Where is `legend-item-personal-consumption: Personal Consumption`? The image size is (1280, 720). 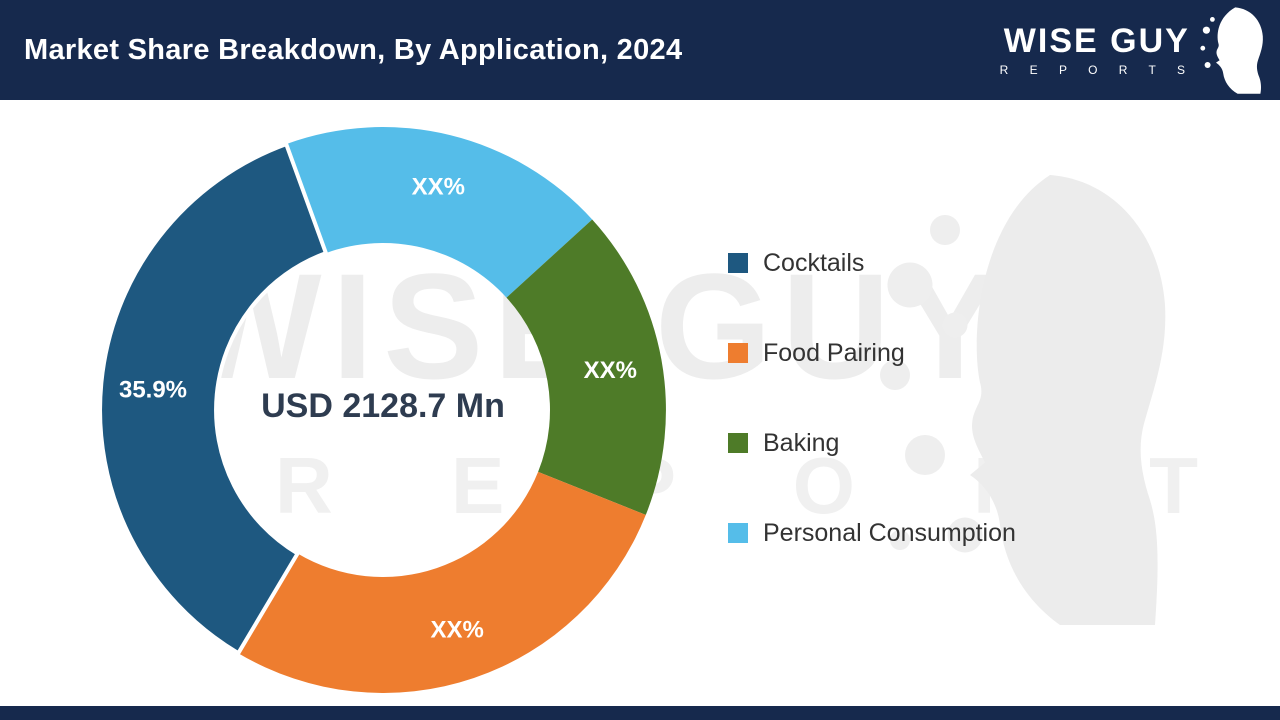 legend-item-personal-consumption: Personal Consumption is located at coordinates (872, 532).